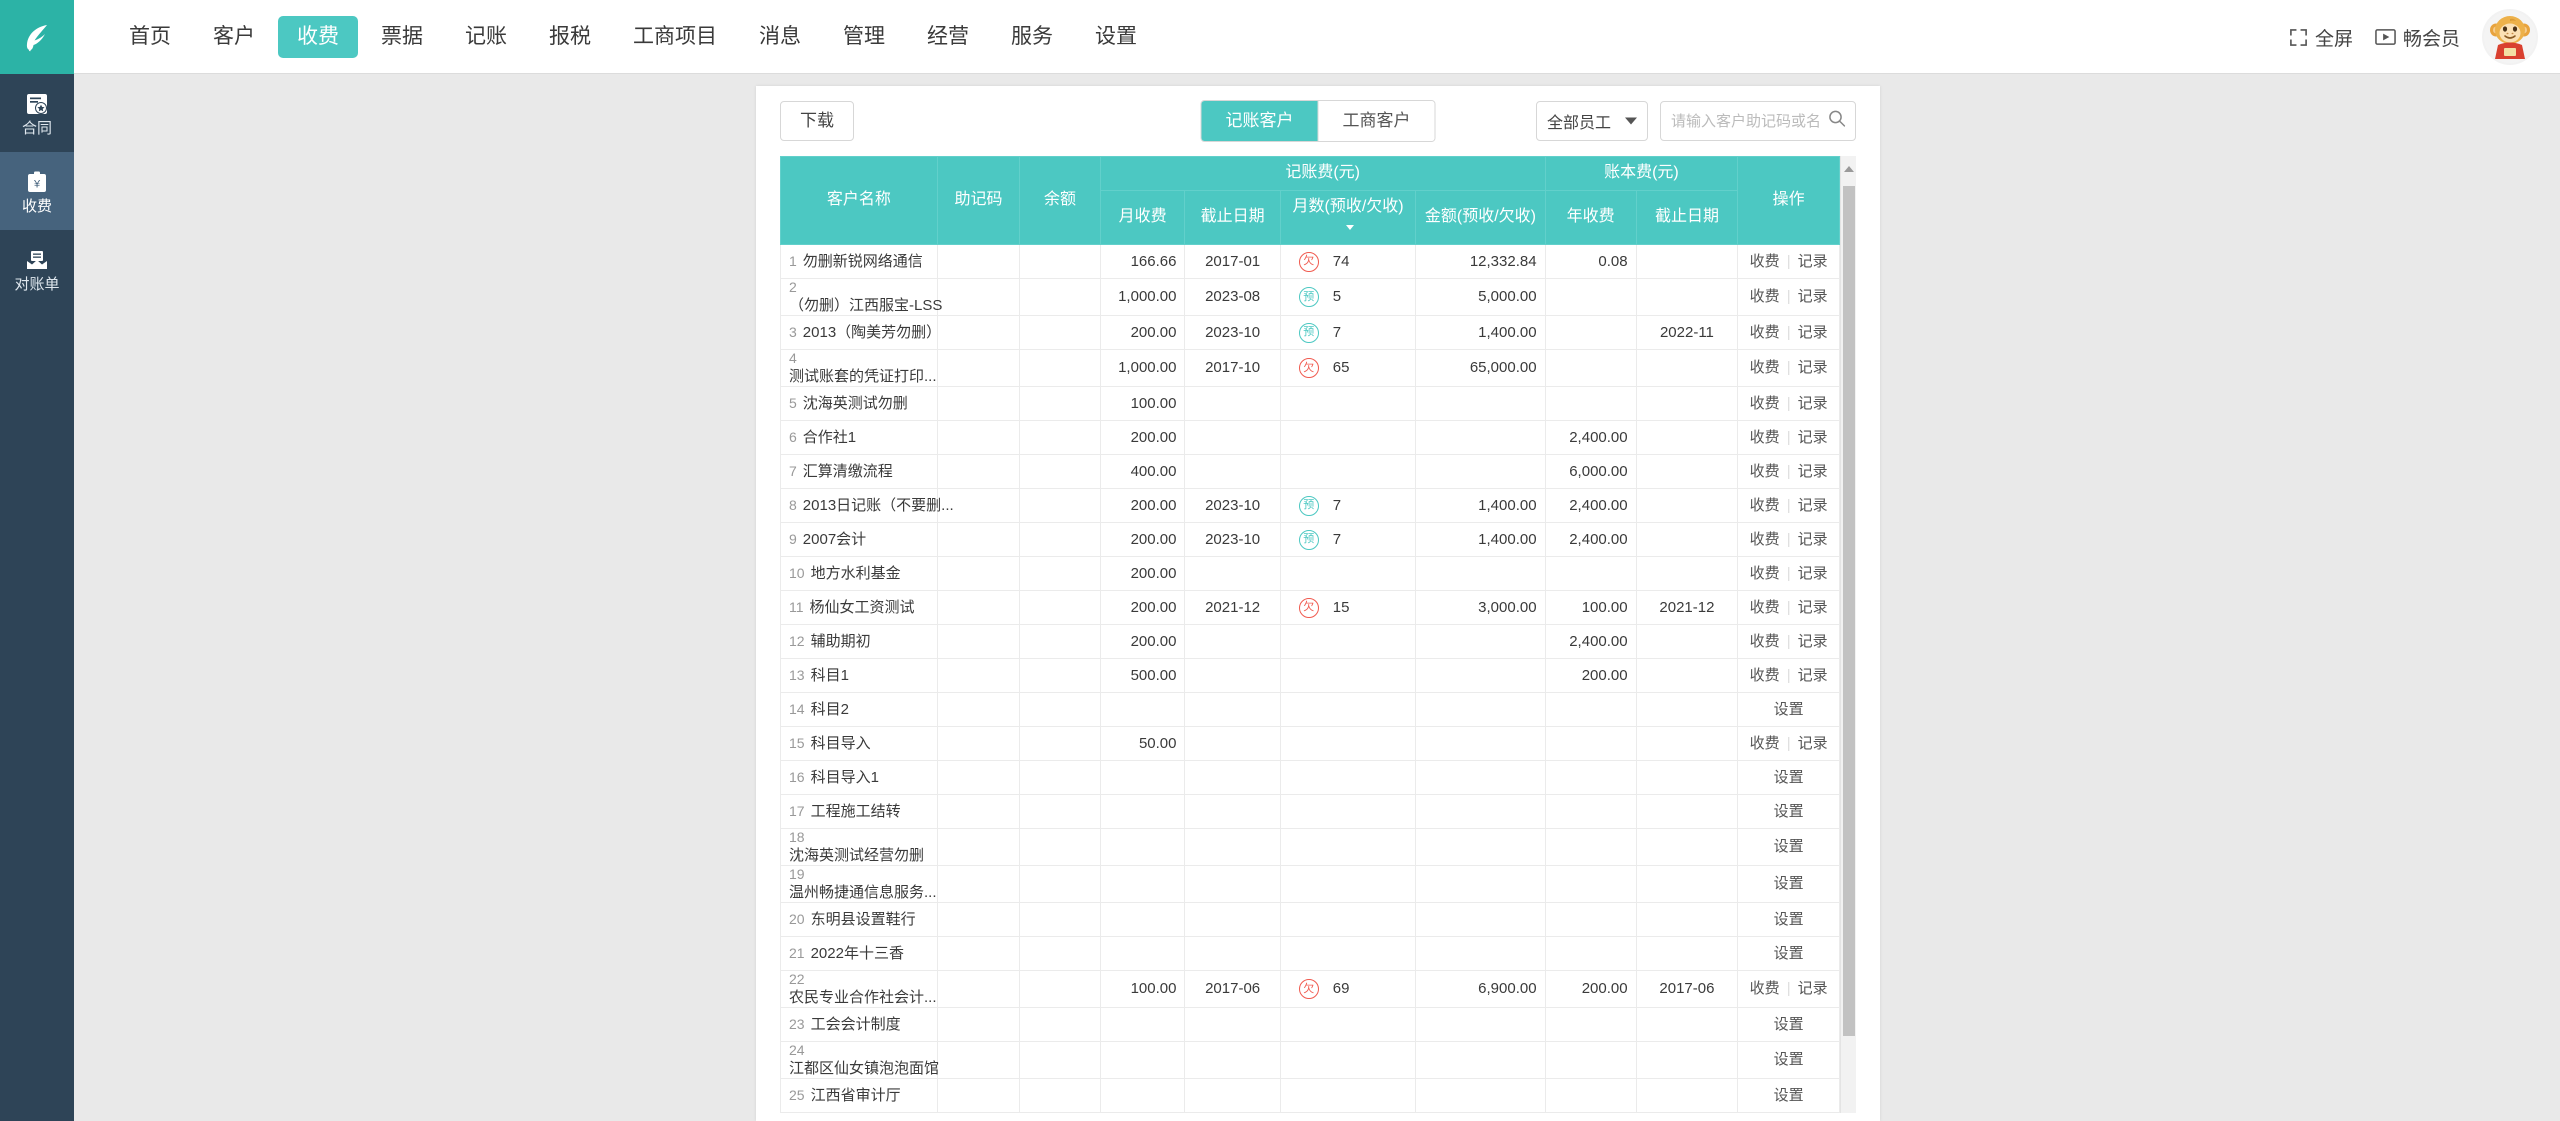 This screenshot has height=1121, width=2560. Describe the element at coordinates (1310, 574) in the screenshot. I see `table-row: 10 地方水利基金 200.00 收费 | 记录` at that location.